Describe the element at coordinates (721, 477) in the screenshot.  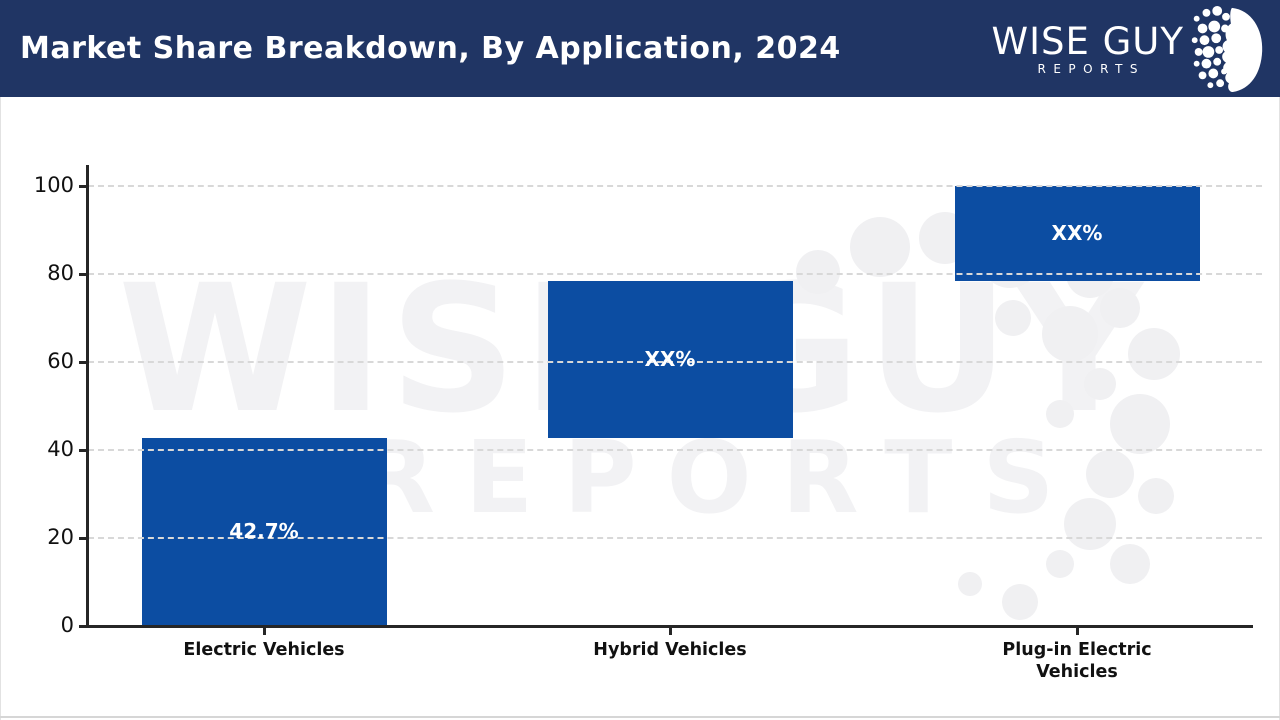
I see `watermark-reports-text: REPORTS` at that location.